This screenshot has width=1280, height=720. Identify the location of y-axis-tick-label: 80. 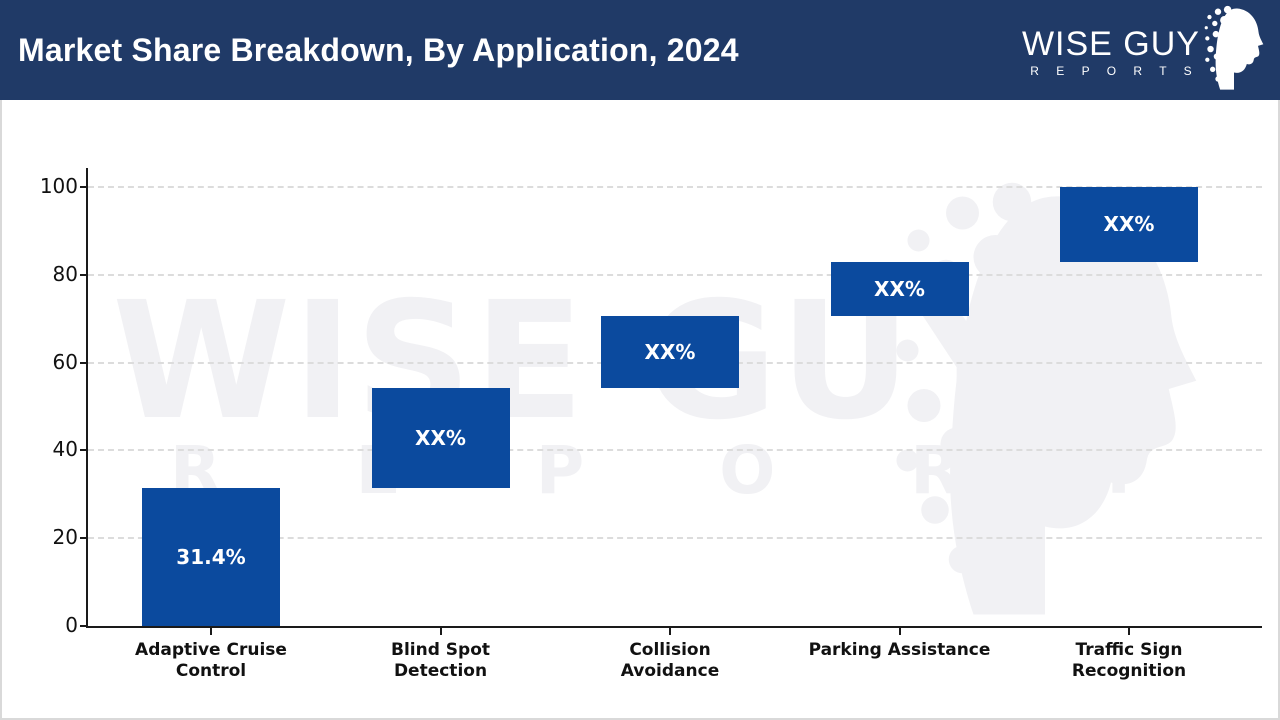
(65, 273).